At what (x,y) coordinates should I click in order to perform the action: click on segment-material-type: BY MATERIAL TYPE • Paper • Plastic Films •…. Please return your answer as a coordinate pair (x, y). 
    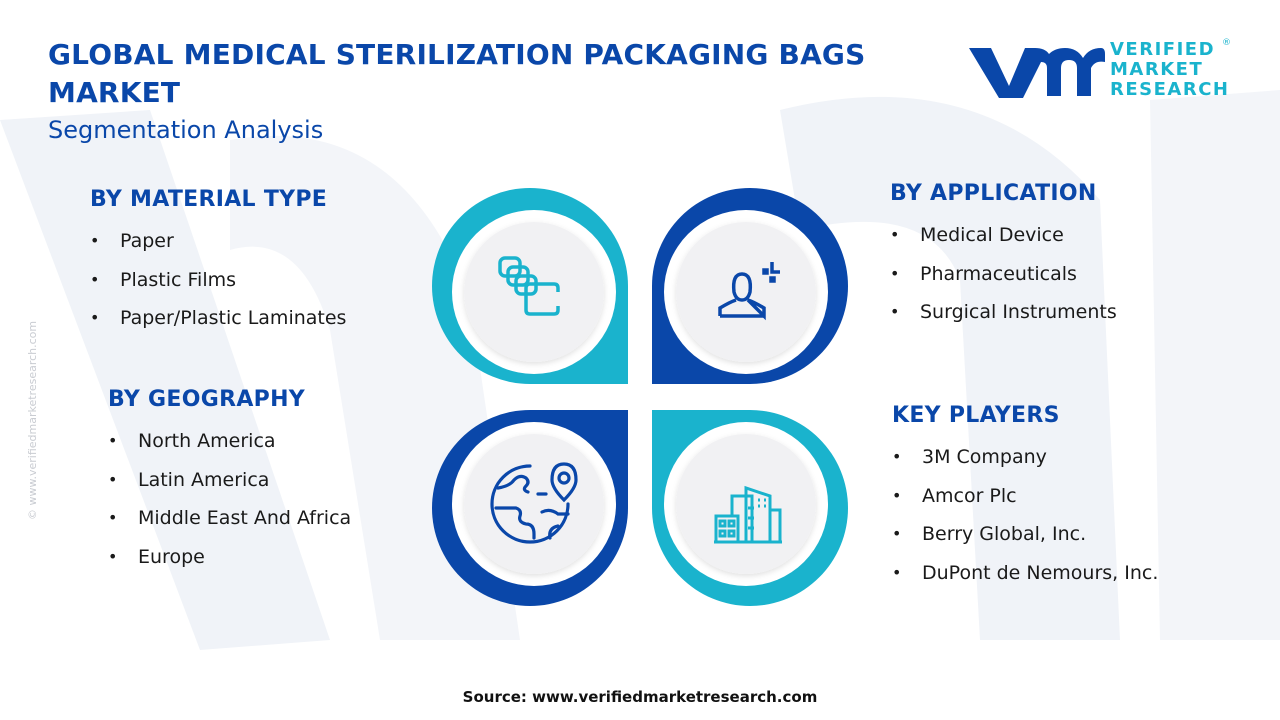
    Looking at the image, I should click on (218, 262).